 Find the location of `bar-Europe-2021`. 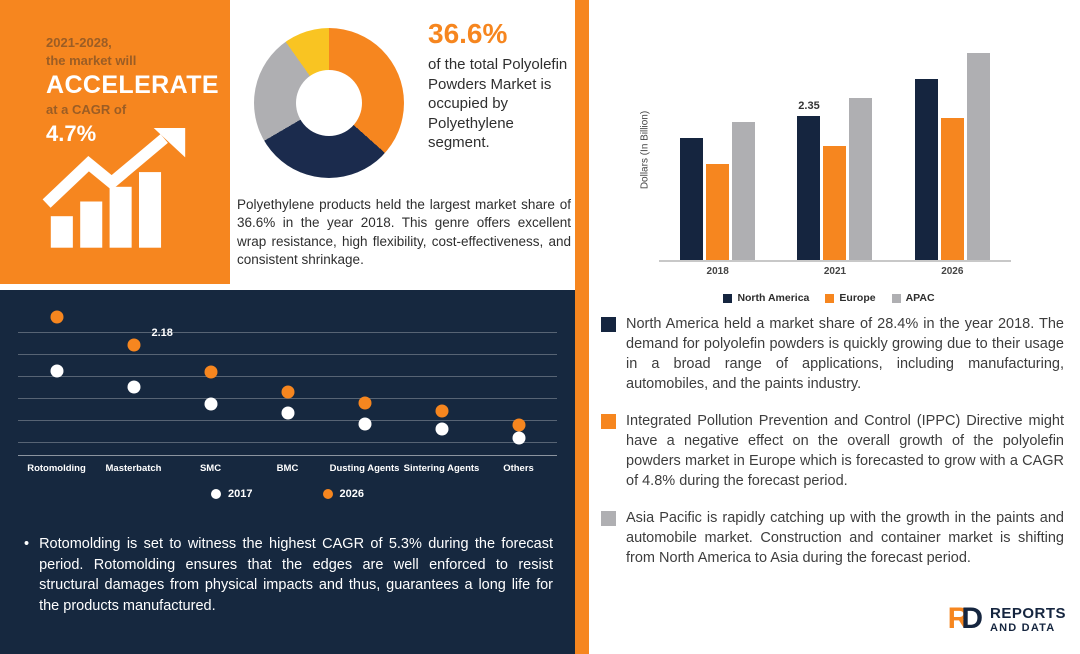

bar-Europe-2021 is located at coordinates (835, 202).